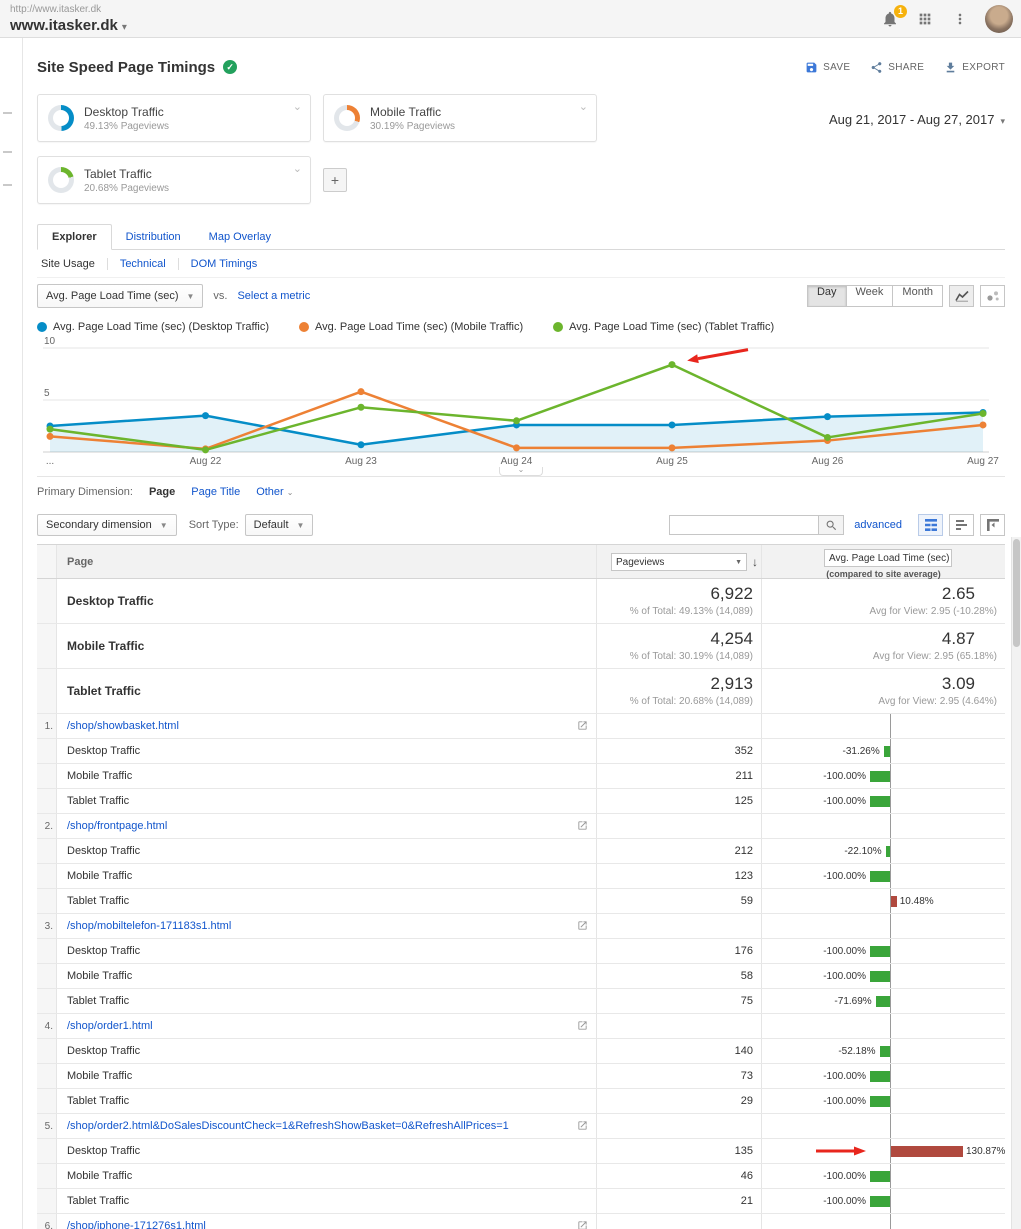 This screenshot has width=1021, height=1229. What do you see at coordinates (274, 296) in the screenshot?
I see `select-metric-link: Select a metric` at bounding box center [274, 296].